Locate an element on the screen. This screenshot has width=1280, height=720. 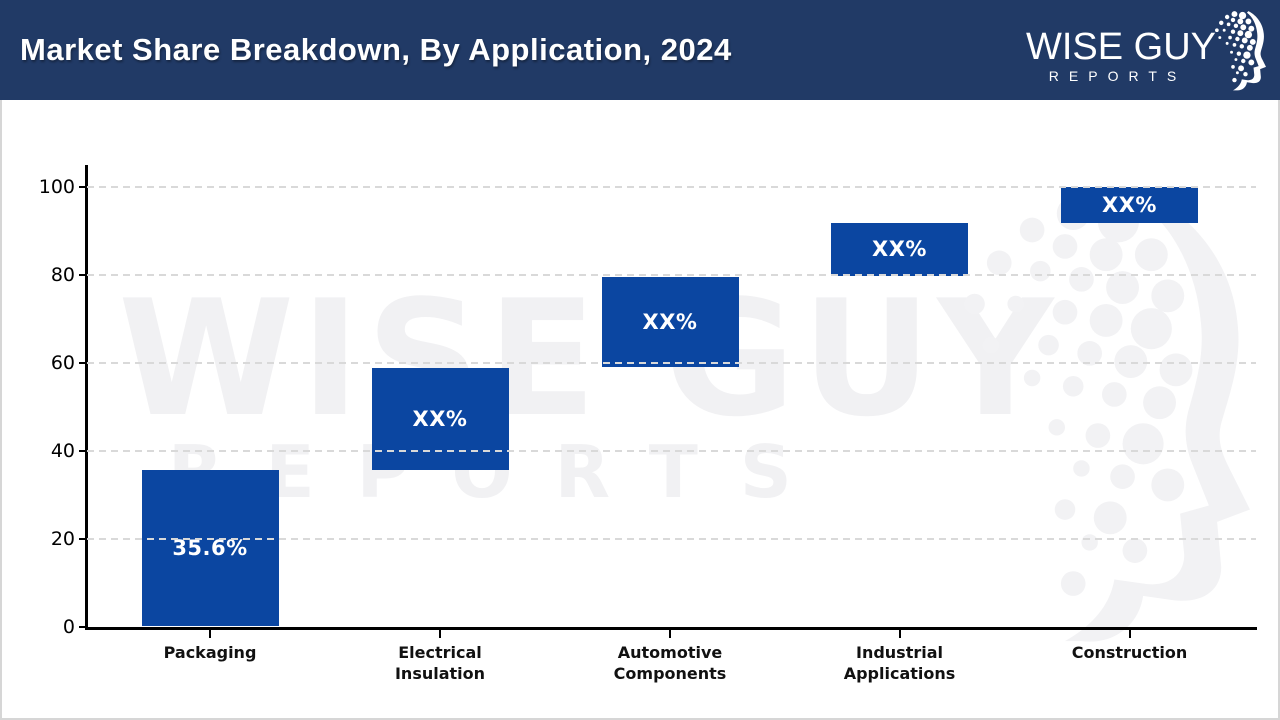
x-axis-category-label: Industrial Applications is located at coordinates (900, 663).